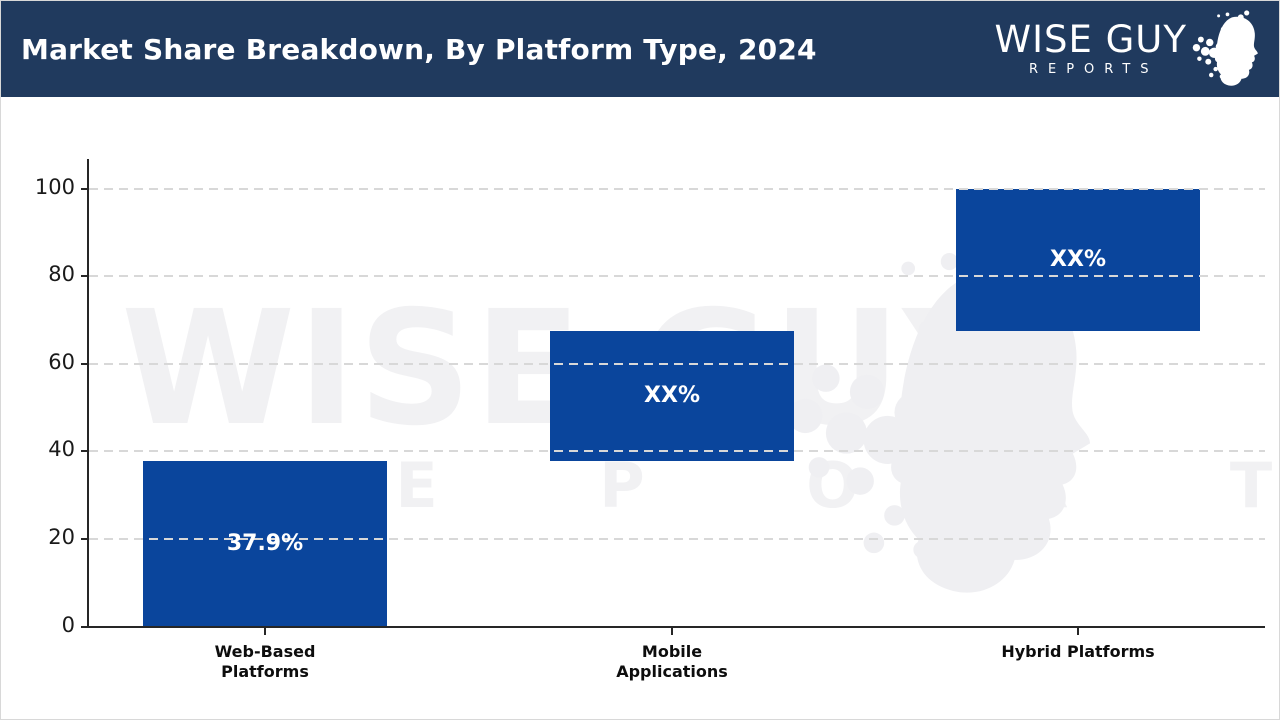 Image resolution: width=1280 pixels, height=720 pixels. What do you see at coordinates (265, 661) in the screenshot?
I see `x-category-label: Web-Based Platforms` at bounding box center [265, 661].